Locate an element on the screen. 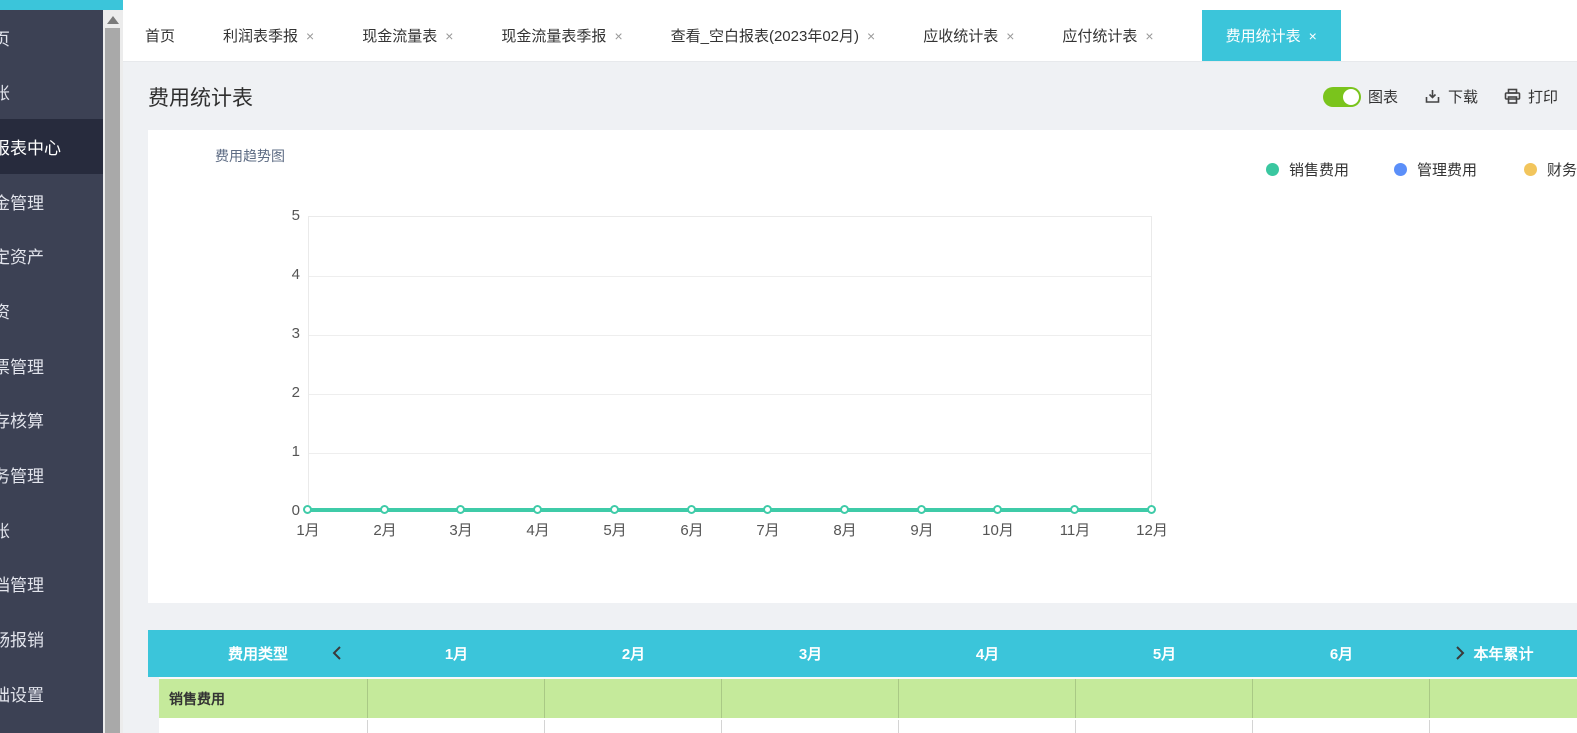 This screenshot has width=1577, height=733. column-header-month-3: 3月 is located at coordinates (810, 654).